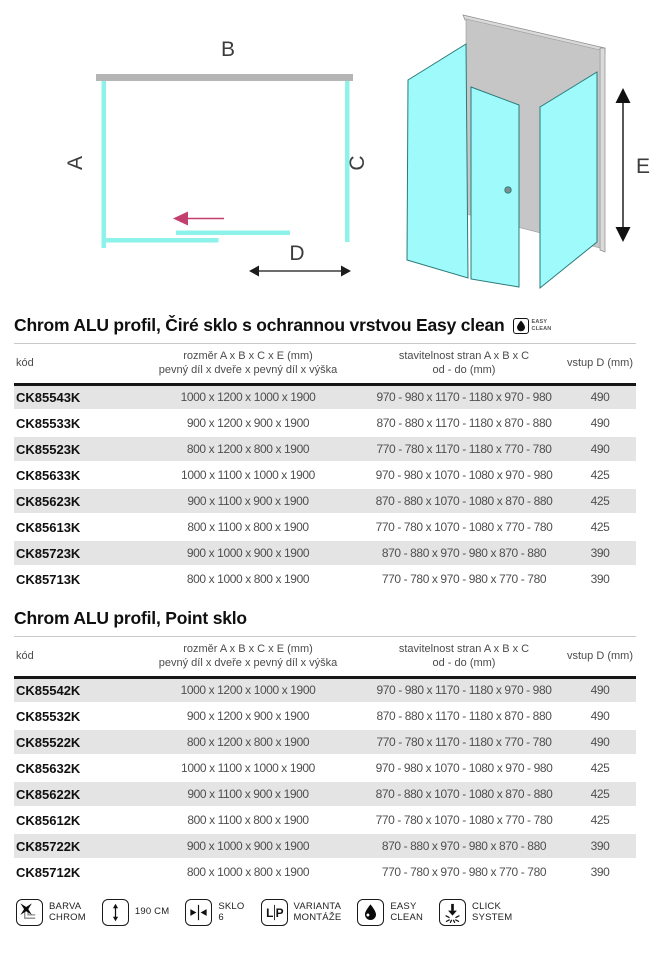 The image size is (650, 960). Describe the element at coordinates (199, 913) in the screenshot. I see `glass-thickness-icon` at that location.